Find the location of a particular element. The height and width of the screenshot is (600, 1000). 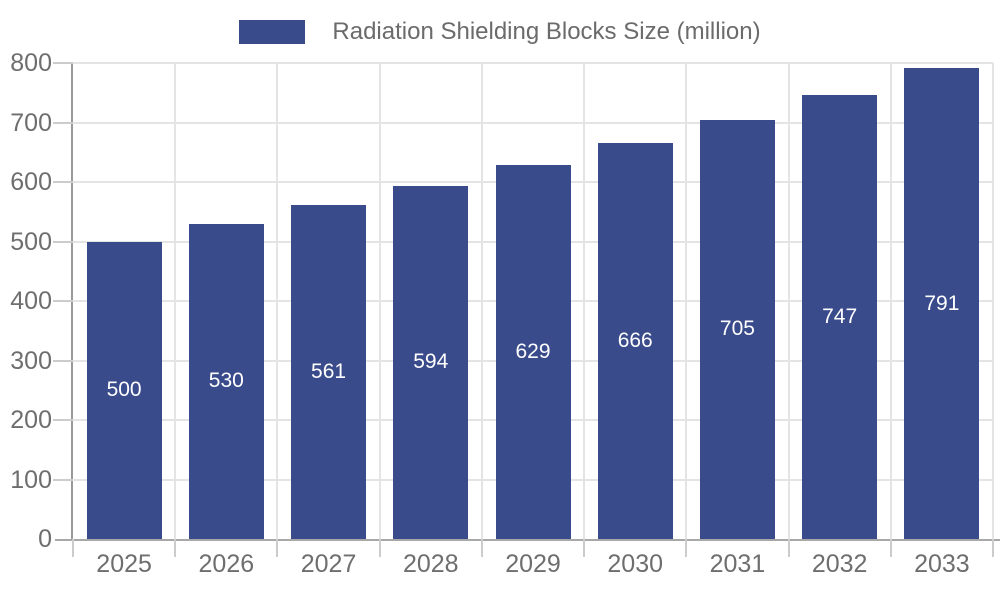

y-axis-tick-label: 500 is located at coordinates (31, 241).